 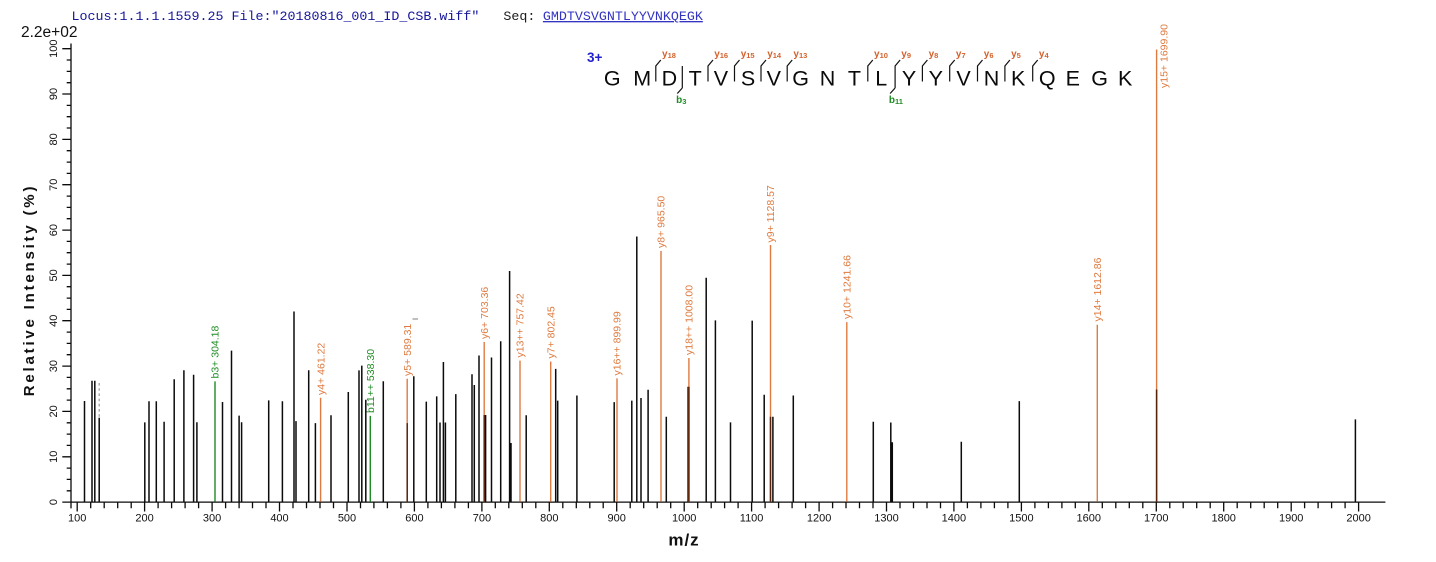 I want to click on svg-text: Seq:, so click(x=519, y=17).